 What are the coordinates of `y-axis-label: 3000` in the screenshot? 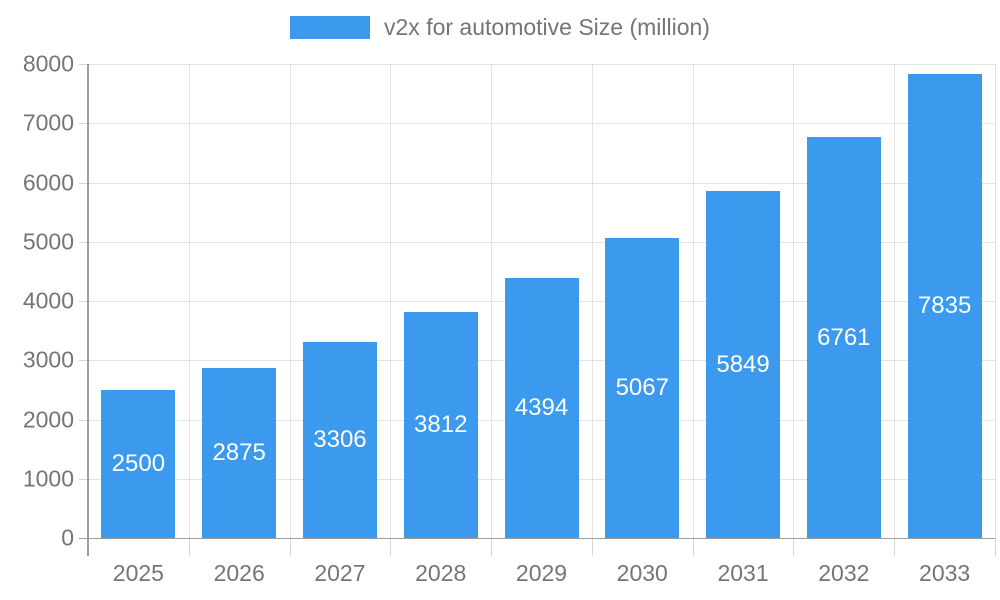 It's located at (48, 359).